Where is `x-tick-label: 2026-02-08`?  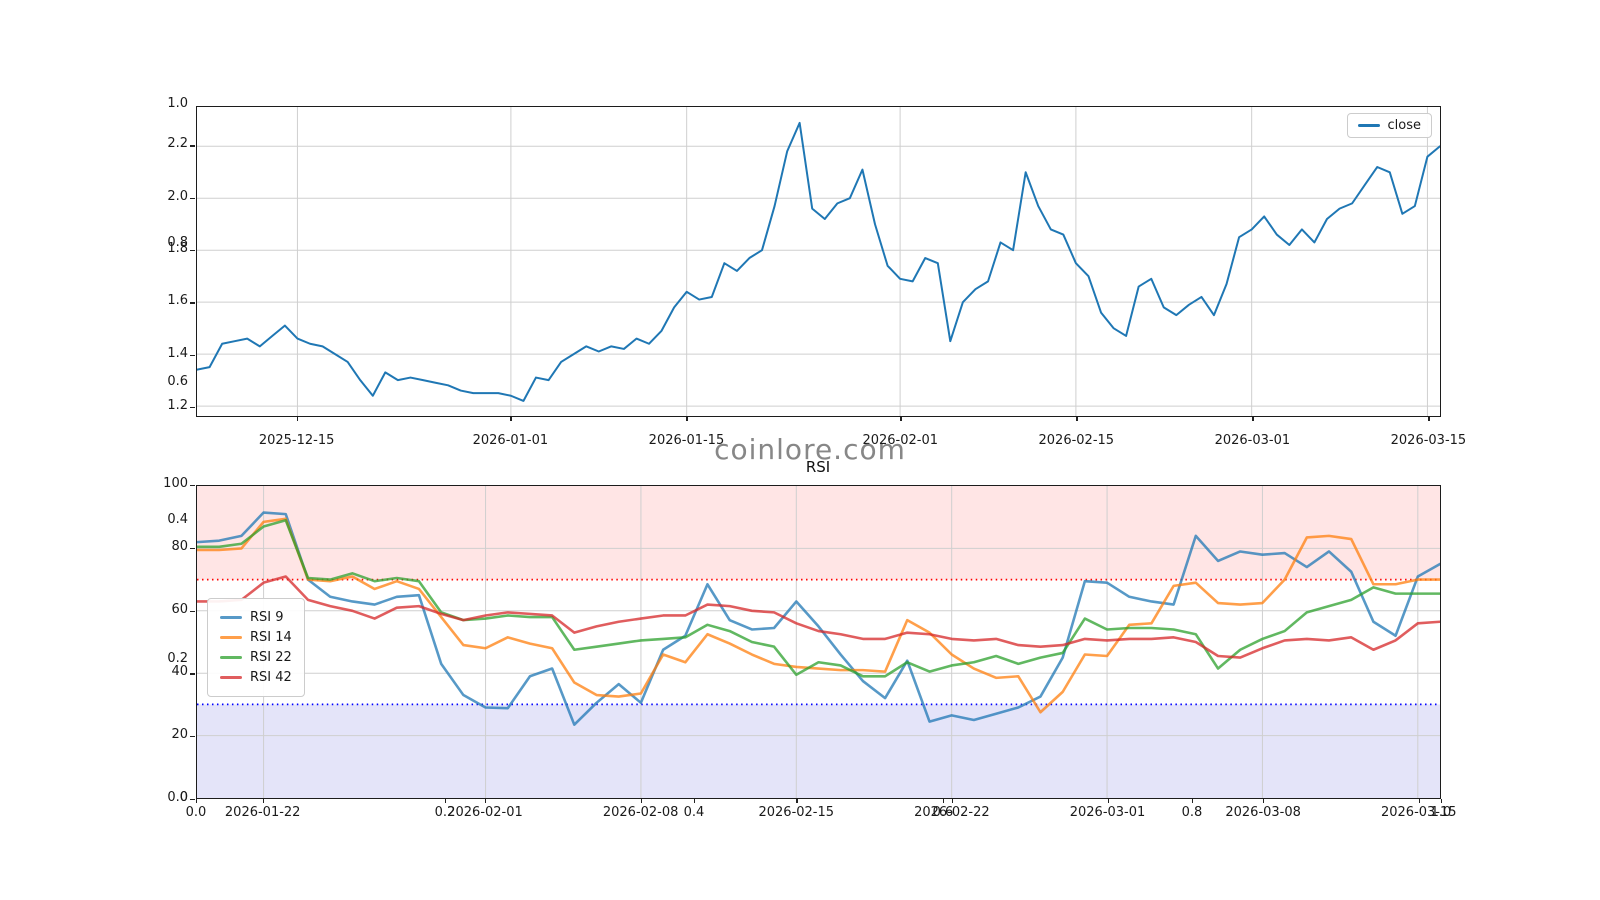
x-tick-label: 2026-02-08 is located at coordinates (640, 812).